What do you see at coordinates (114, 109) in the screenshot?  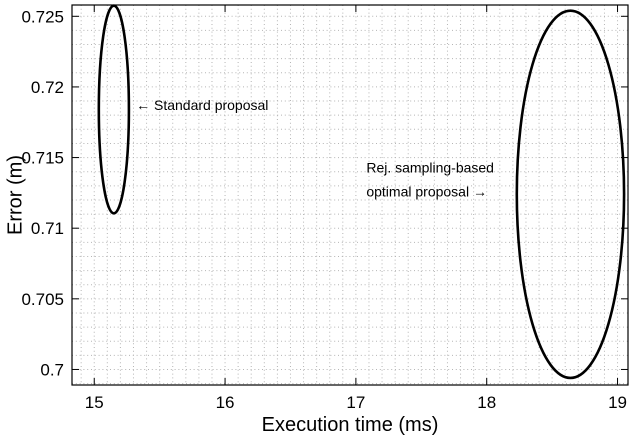 I see `standard-proposal-ellipse` at bounding box center [114, 109].